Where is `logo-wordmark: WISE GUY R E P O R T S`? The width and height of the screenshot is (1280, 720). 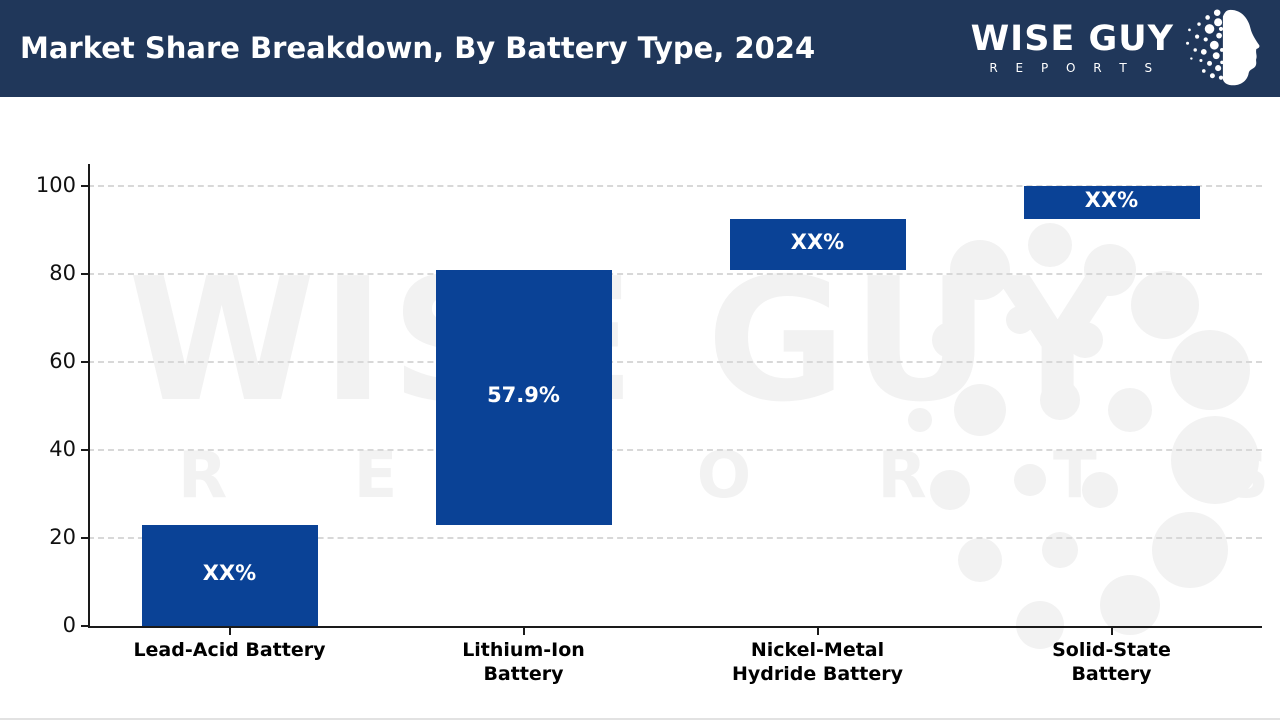 logo-wordmark: WISE GUY R E P O R T S is located at coordinates (1072, 47).